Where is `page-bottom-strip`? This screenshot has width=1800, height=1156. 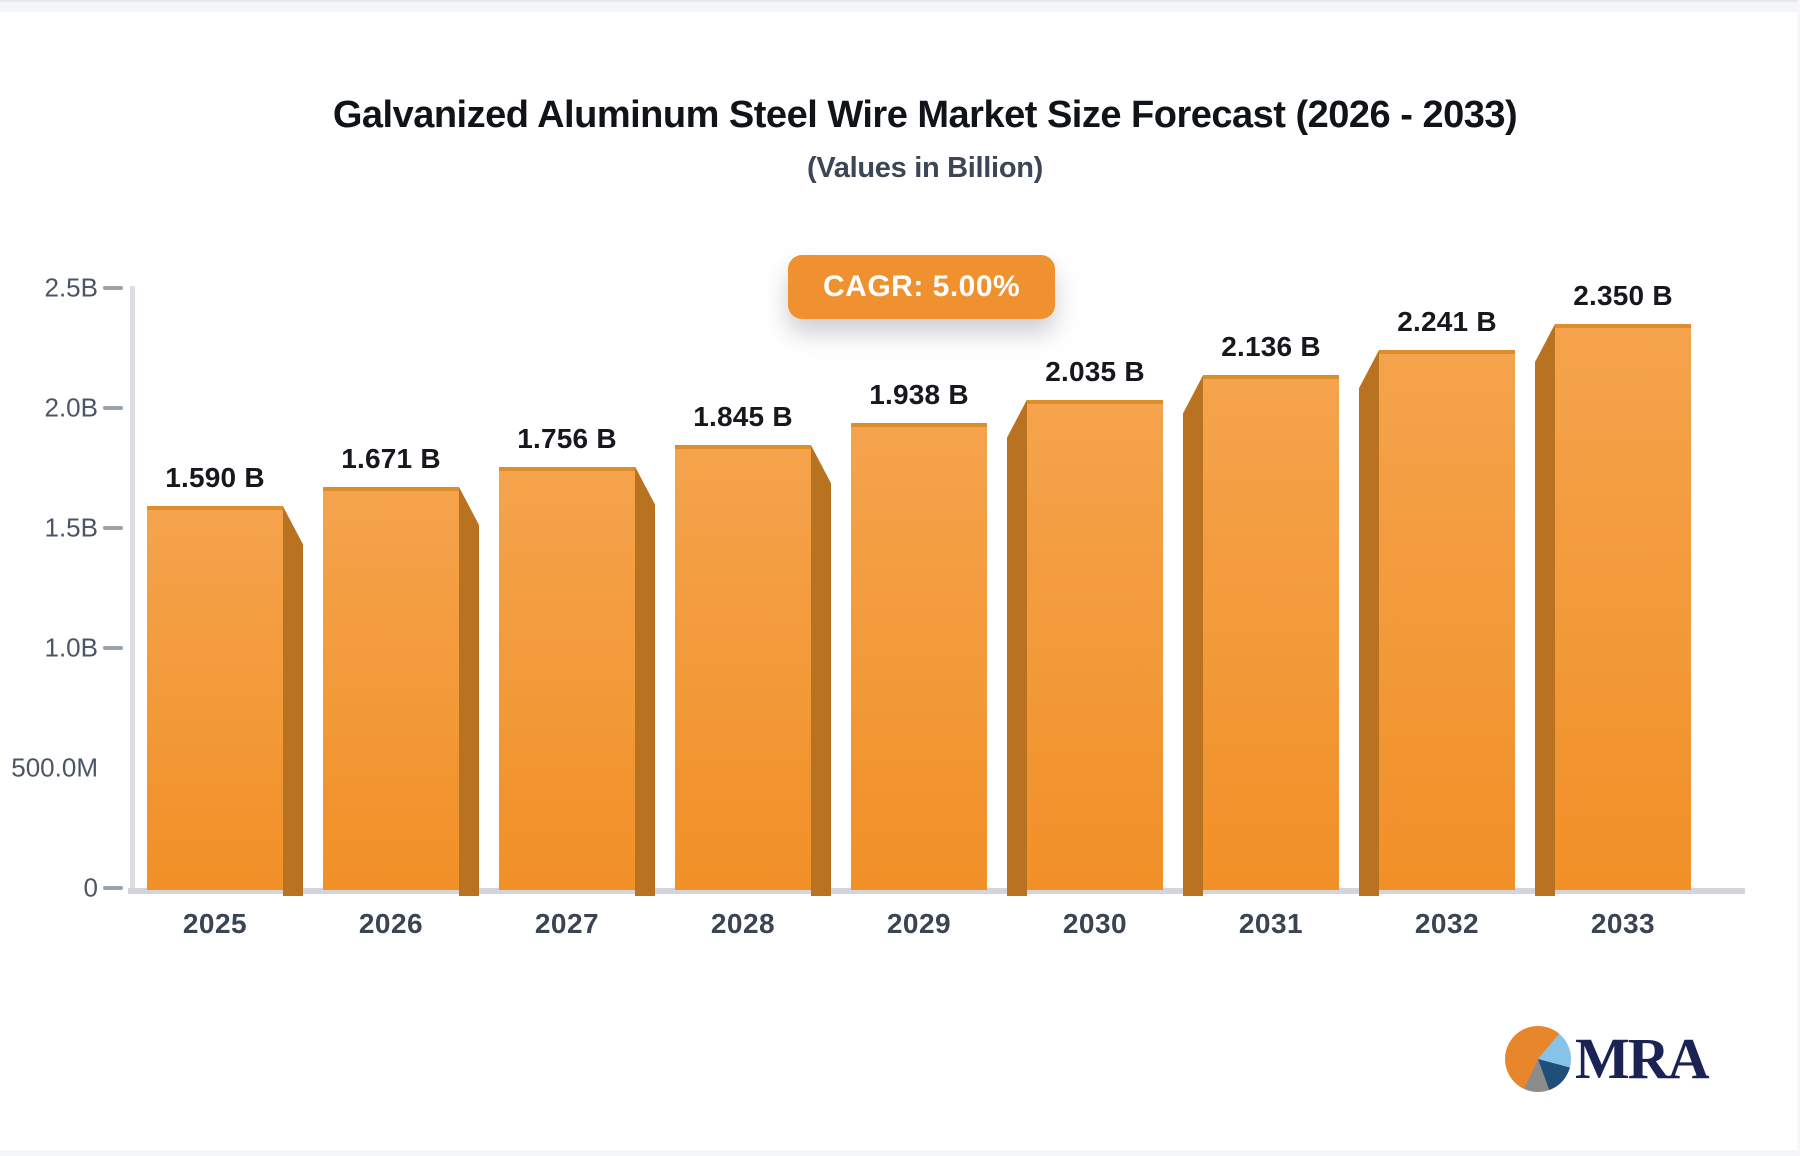
page-bottom-strip is located at coordinates (900, 1153).